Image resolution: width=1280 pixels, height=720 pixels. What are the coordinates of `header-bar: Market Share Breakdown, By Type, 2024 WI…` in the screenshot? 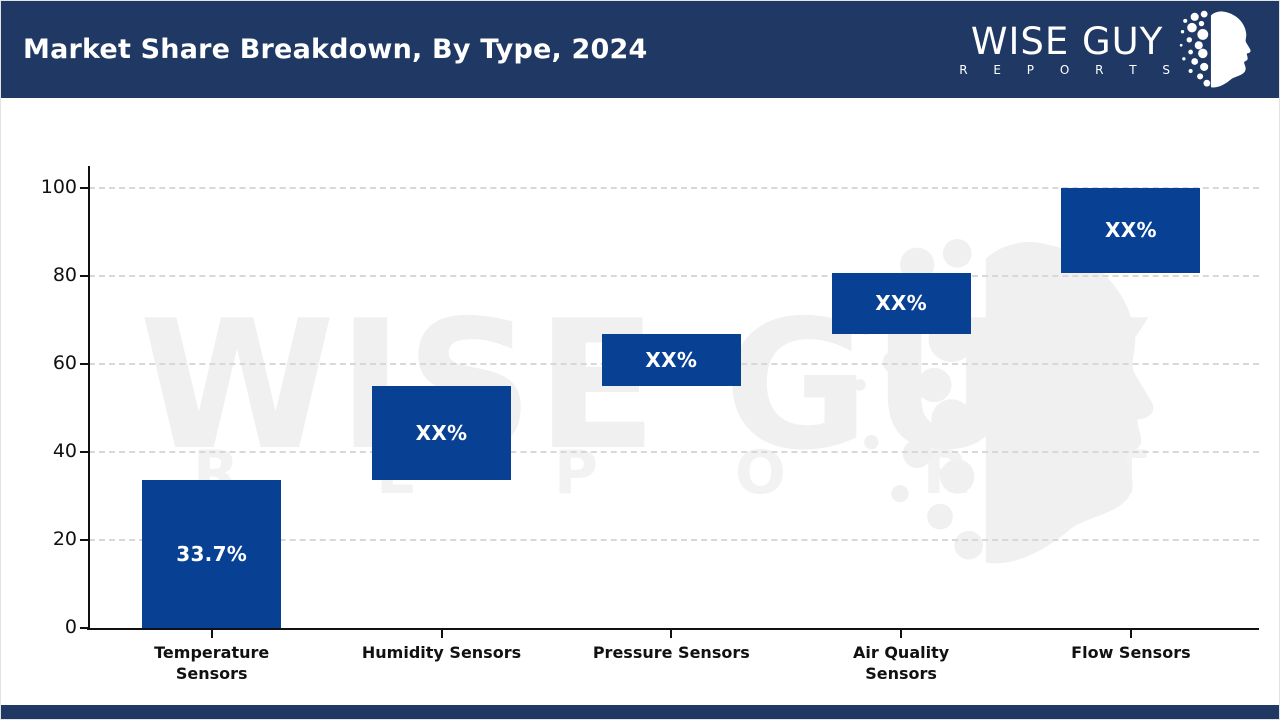 It's located at (640, 49).